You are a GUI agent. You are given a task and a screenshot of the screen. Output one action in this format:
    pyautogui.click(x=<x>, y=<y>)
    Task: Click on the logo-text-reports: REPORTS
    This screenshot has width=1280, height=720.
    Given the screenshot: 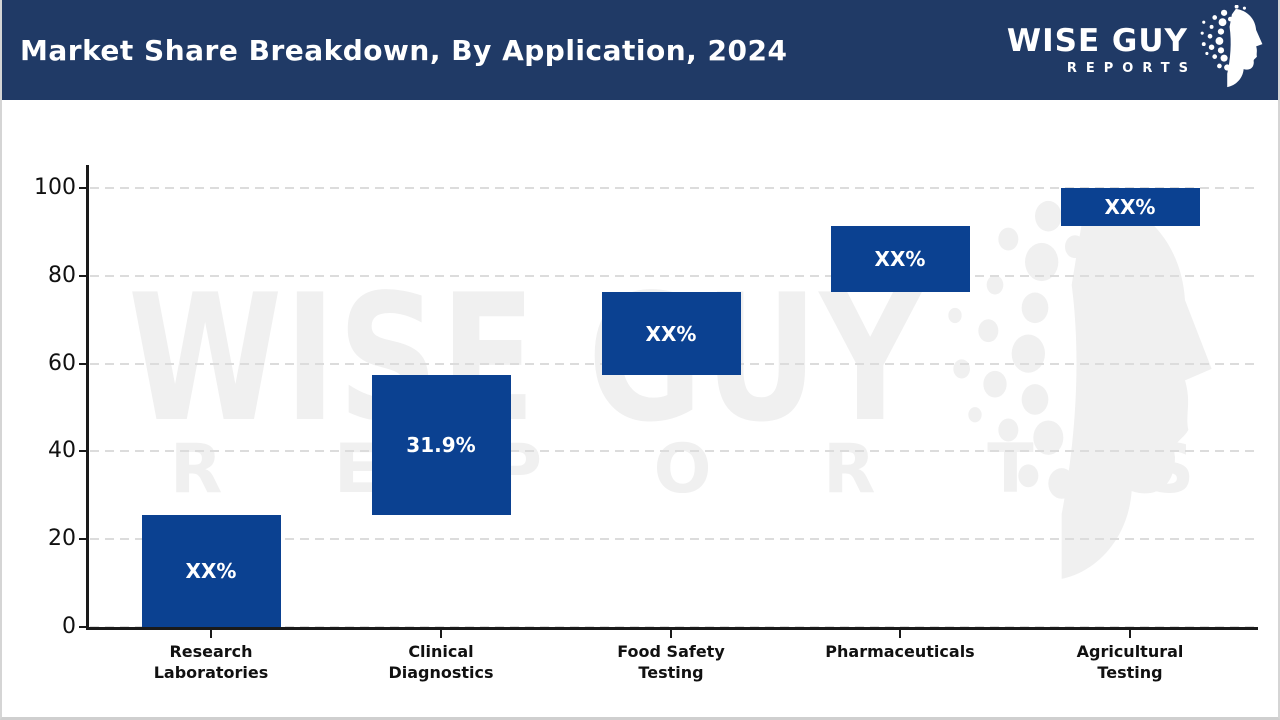 What is the action you would take?
    pyautogui.click(x=1131, y=68)
    